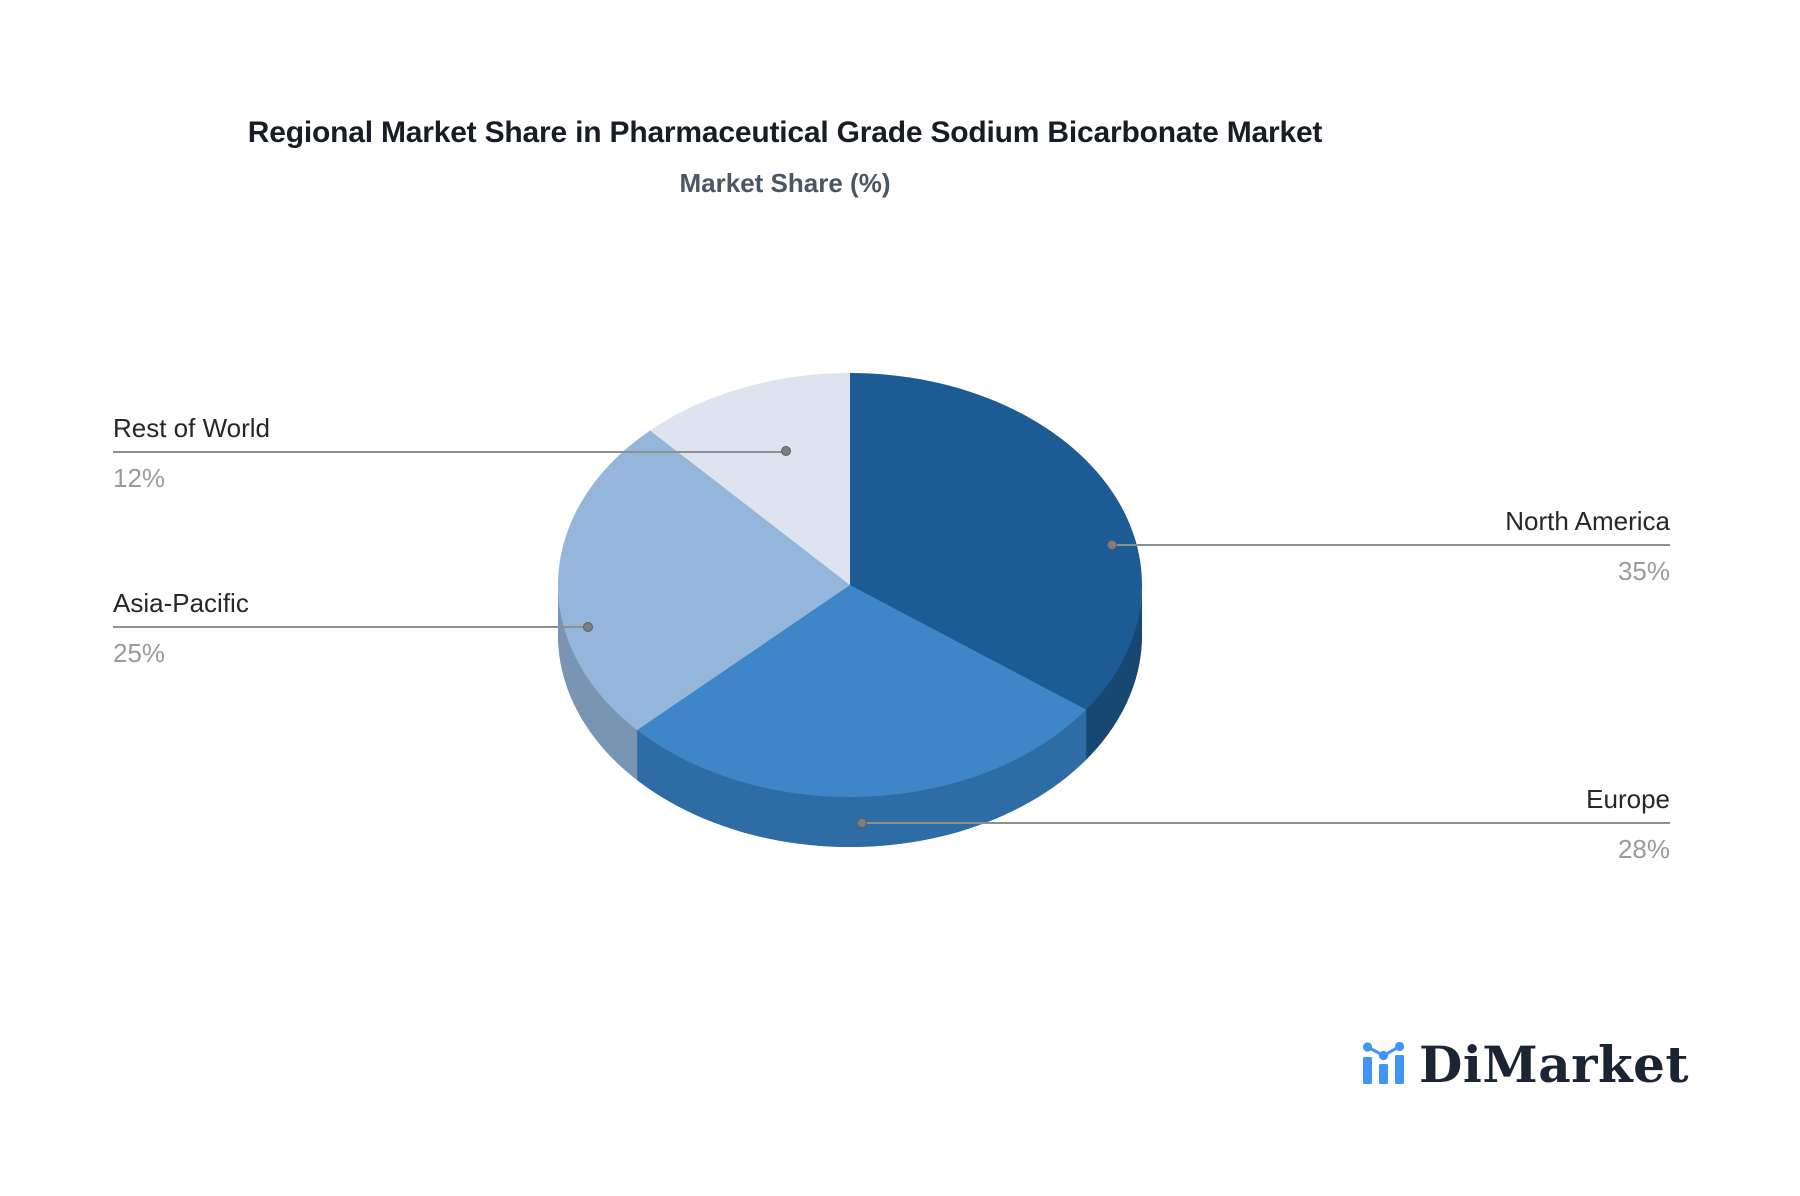  Describe the element at coordinates (139, 653) in the screenshot. I see `callout-value-asia-pacific: 25%` at that location.